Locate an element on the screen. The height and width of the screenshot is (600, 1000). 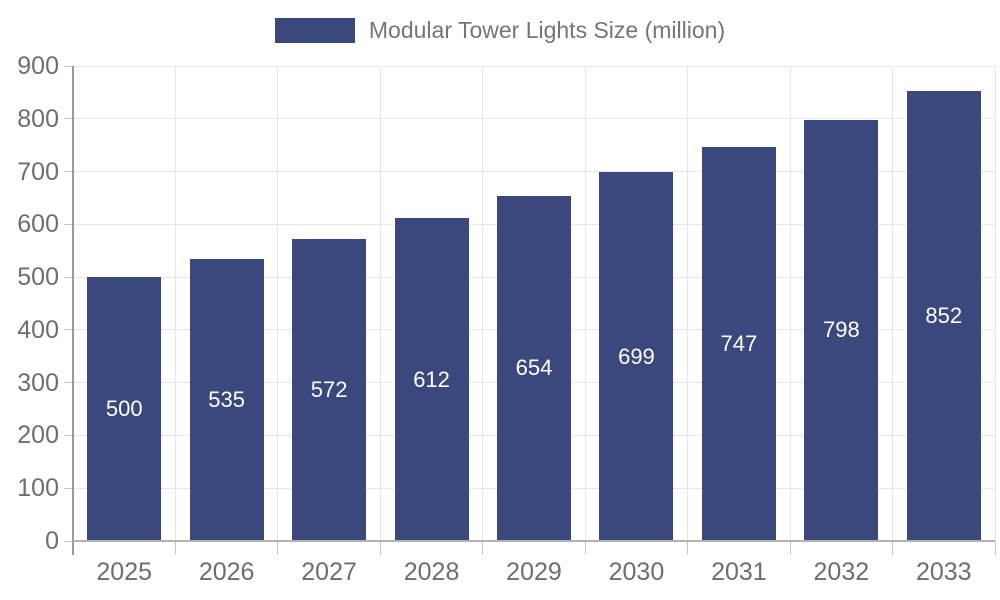
bar-value-label: 612 is located at coordinates (431, 379).